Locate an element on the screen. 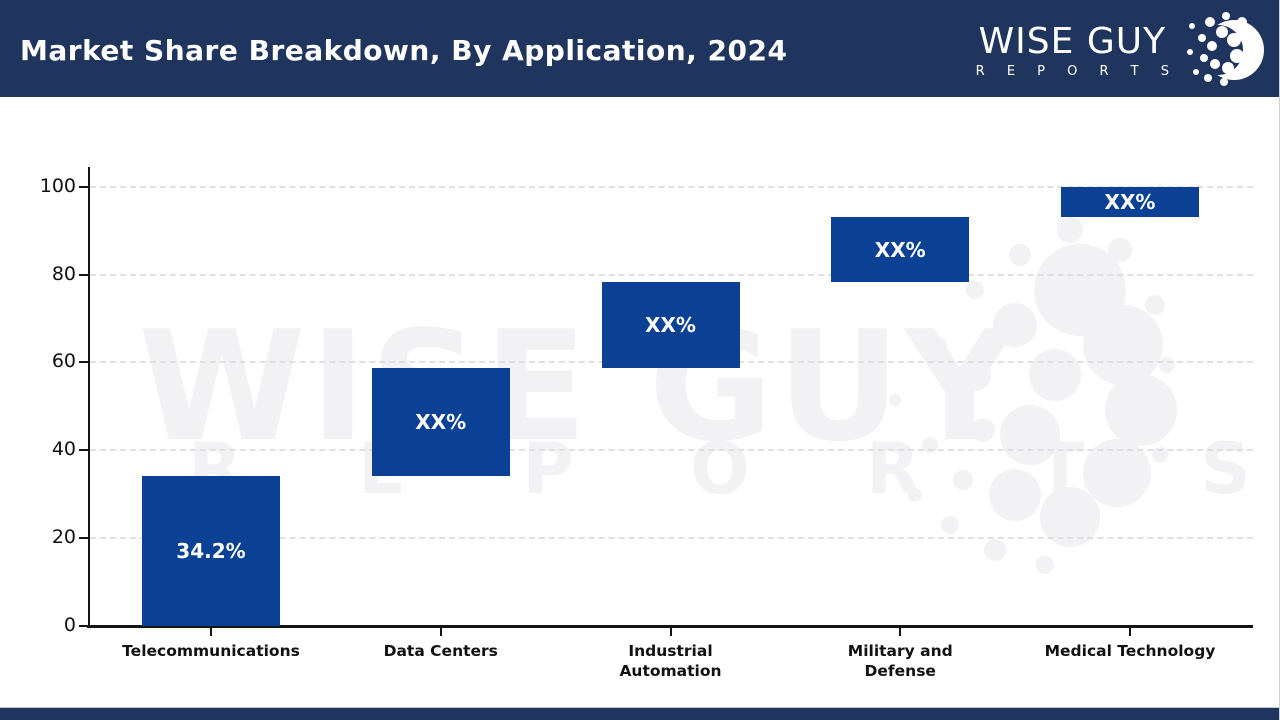 Image resolution: width=1280 pixels, height=720 pixels. logo-reports-text: R E P O R T S is located at coordinates (1076, 71).